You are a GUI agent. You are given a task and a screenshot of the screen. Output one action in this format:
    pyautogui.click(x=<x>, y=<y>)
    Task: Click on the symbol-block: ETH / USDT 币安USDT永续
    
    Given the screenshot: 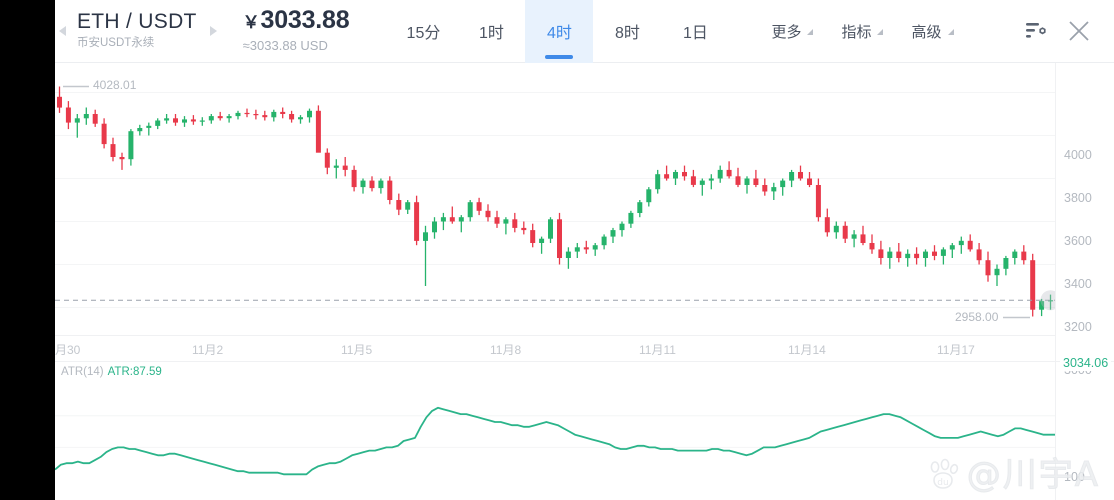 What is the action you would take?
    pyautogui.click(x=138, y=31)
    